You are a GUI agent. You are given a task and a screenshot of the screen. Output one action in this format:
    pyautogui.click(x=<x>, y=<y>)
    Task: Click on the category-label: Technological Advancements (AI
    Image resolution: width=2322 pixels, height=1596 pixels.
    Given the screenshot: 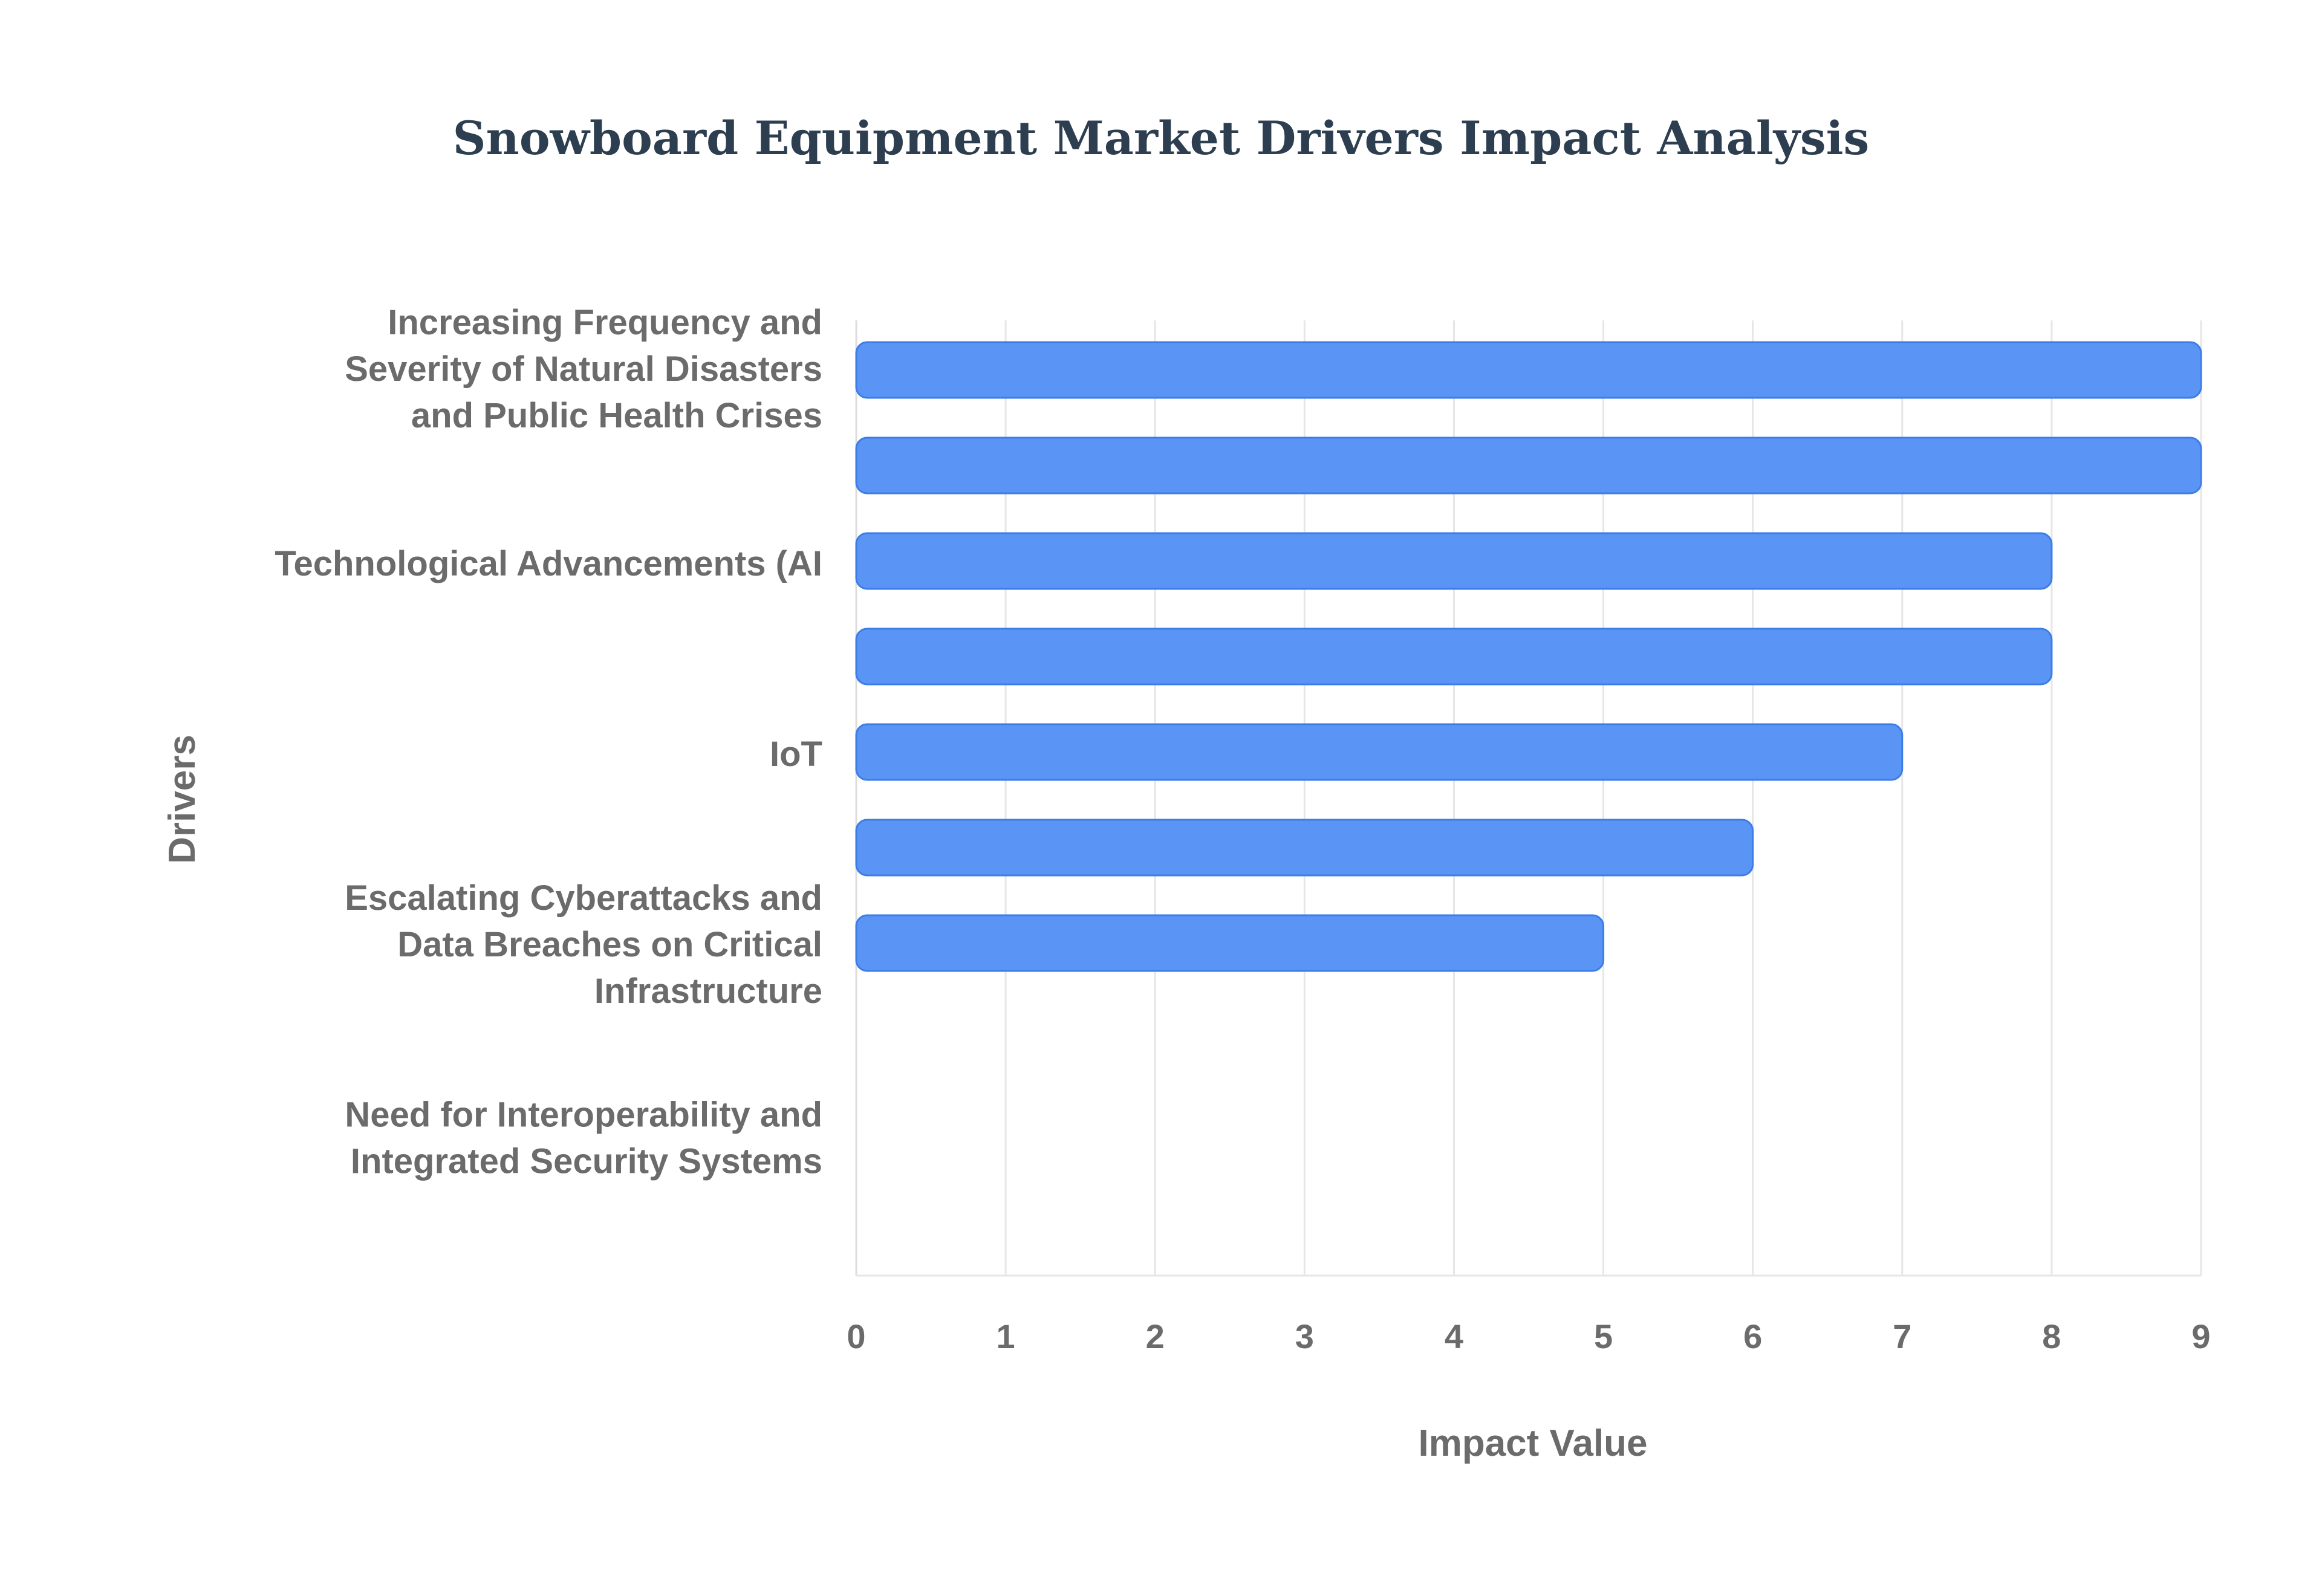 What is the action you would take?
    pyautogui.click(x=548, y=563)
    